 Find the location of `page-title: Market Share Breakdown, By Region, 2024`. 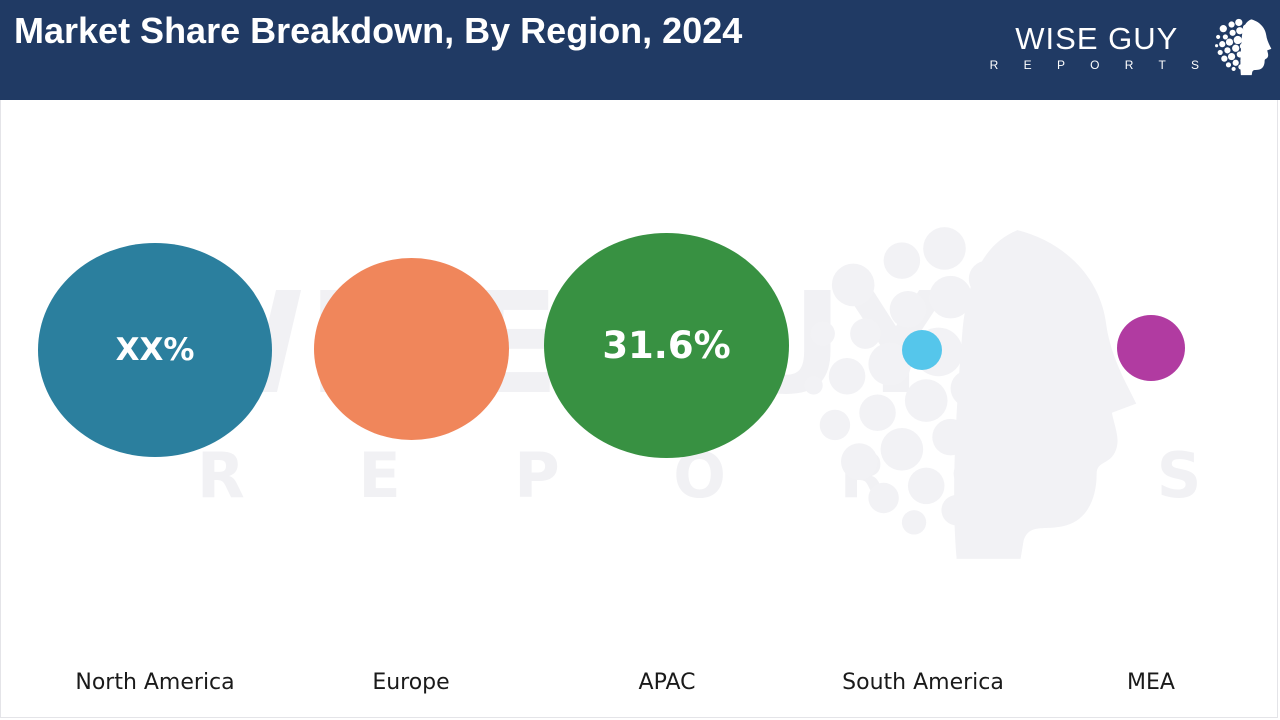

page-title: Market Share Breakdown, By Region, 2024 is located at coordinates (378, 30).